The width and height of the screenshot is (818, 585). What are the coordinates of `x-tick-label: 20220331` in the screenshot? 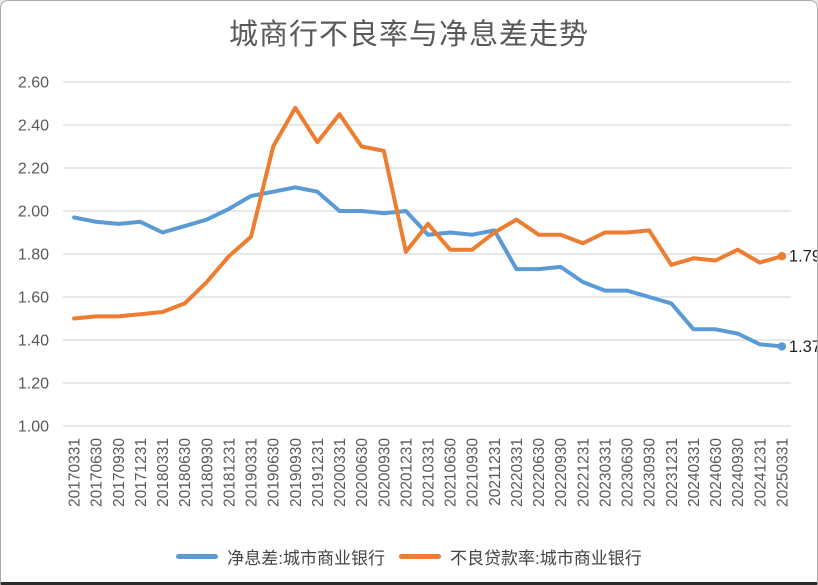 It's located at (517, 472).